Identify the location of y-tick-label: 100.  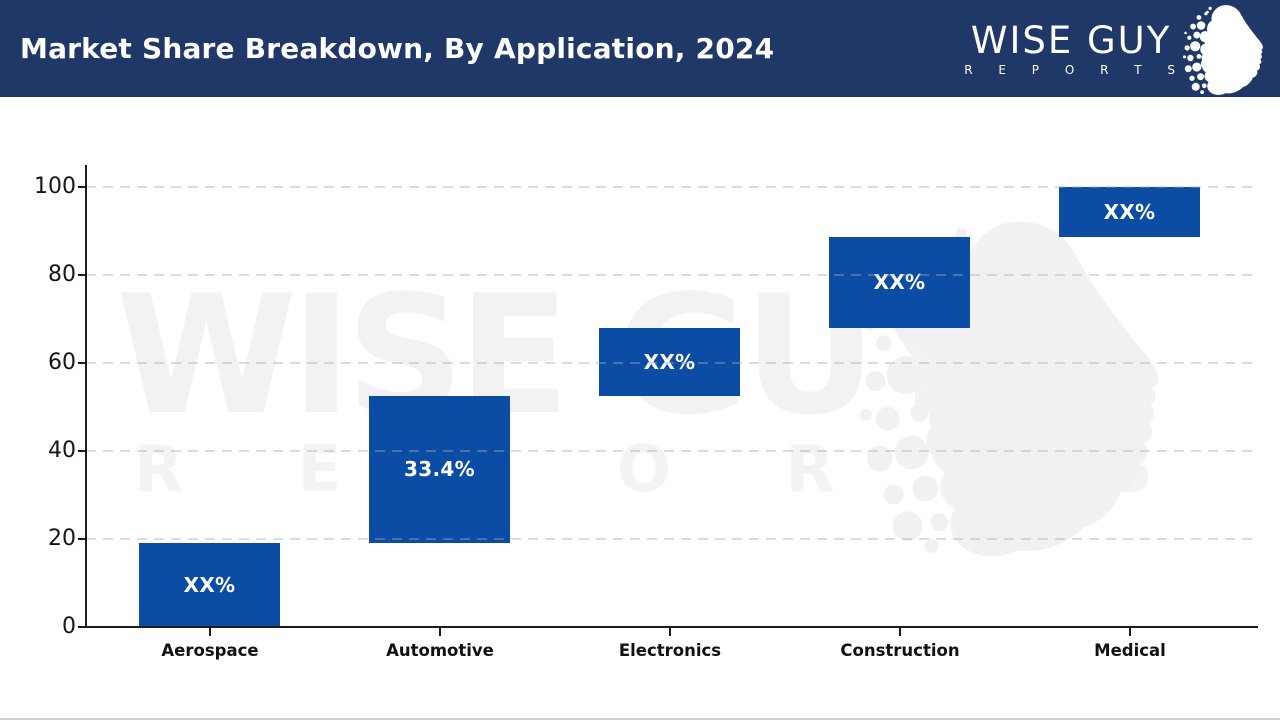
(55, 186).